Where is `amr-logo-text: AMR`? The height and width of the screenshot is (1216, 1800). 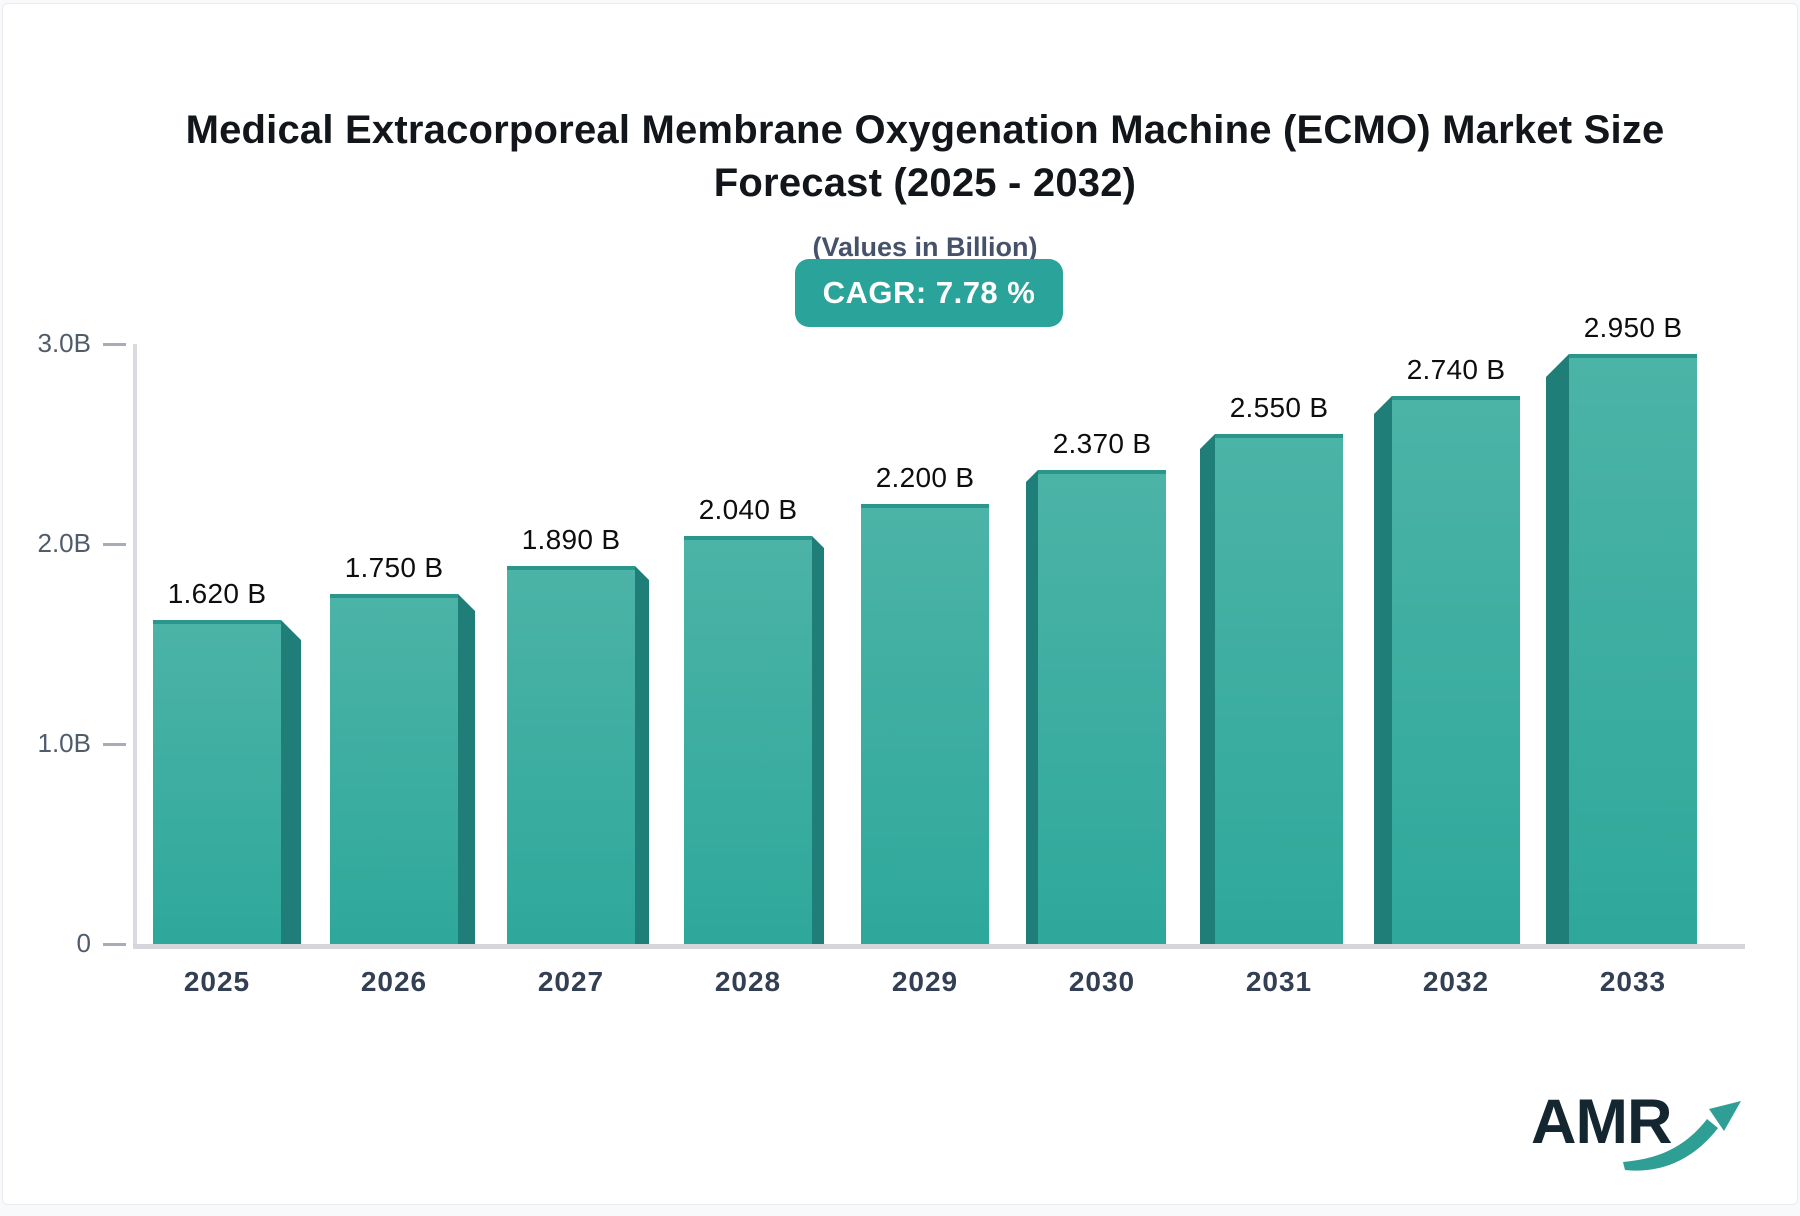 amr-logo-text: AMR is located at coordinates (1601, 1122).